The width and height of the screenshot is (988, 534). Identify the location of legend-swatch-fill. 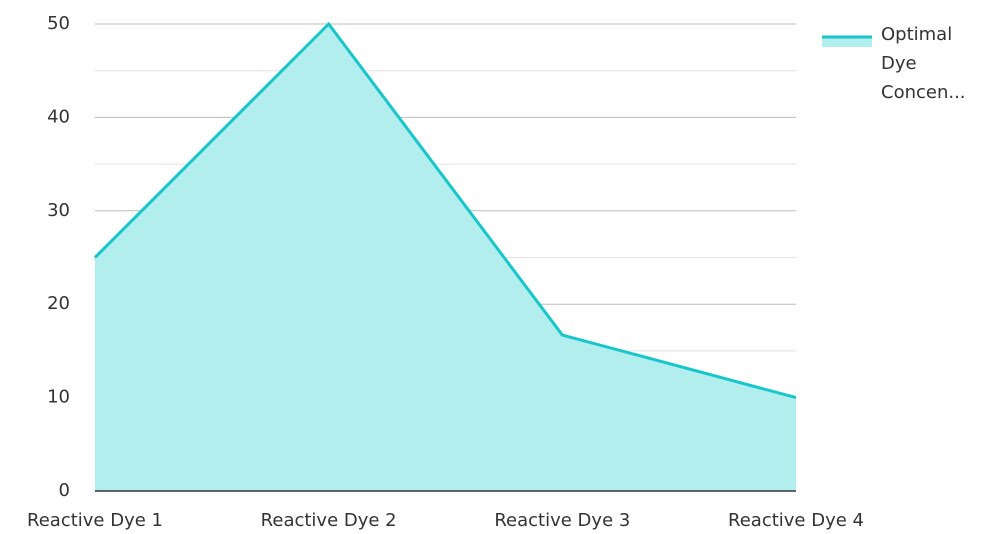
(847, 42).